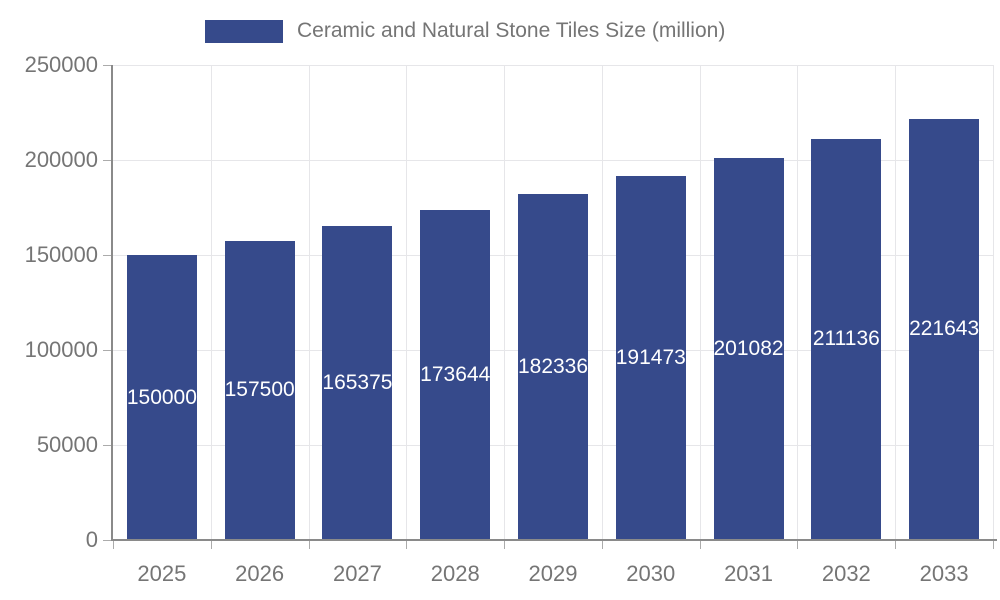 The image size is (1000, 600). Describe the element at coordinates (61, 64) in the screenshot. I see `y-axis-tick-label: 250000` at that location.